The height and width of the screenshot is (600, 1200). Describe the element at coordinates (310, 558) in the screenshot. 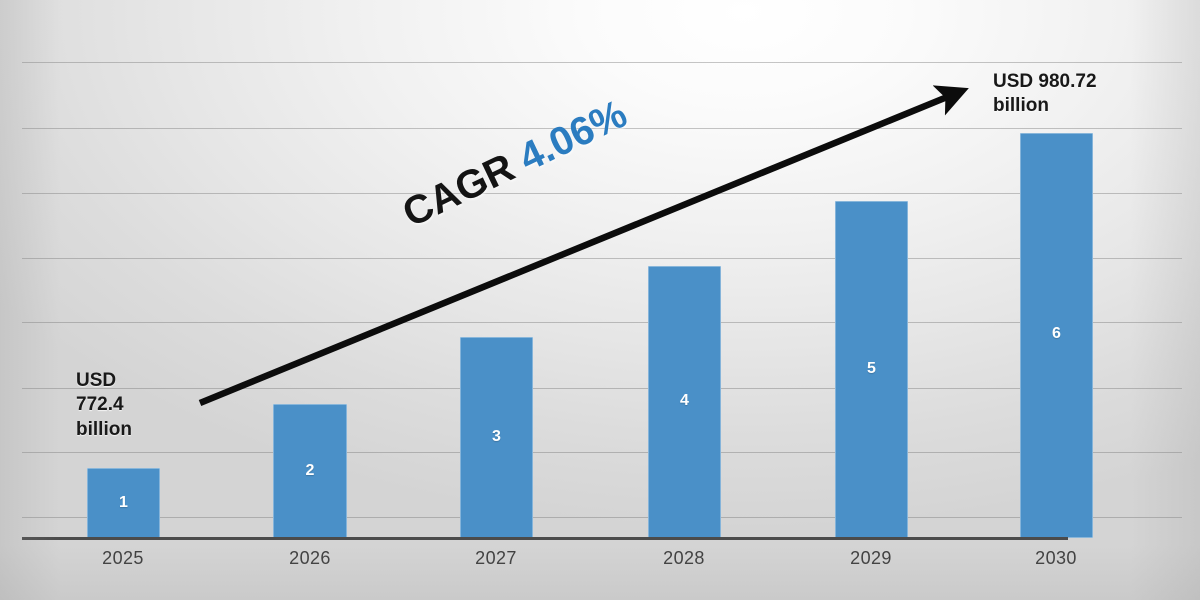

I see `x-tick-2026: 2026` at that location.